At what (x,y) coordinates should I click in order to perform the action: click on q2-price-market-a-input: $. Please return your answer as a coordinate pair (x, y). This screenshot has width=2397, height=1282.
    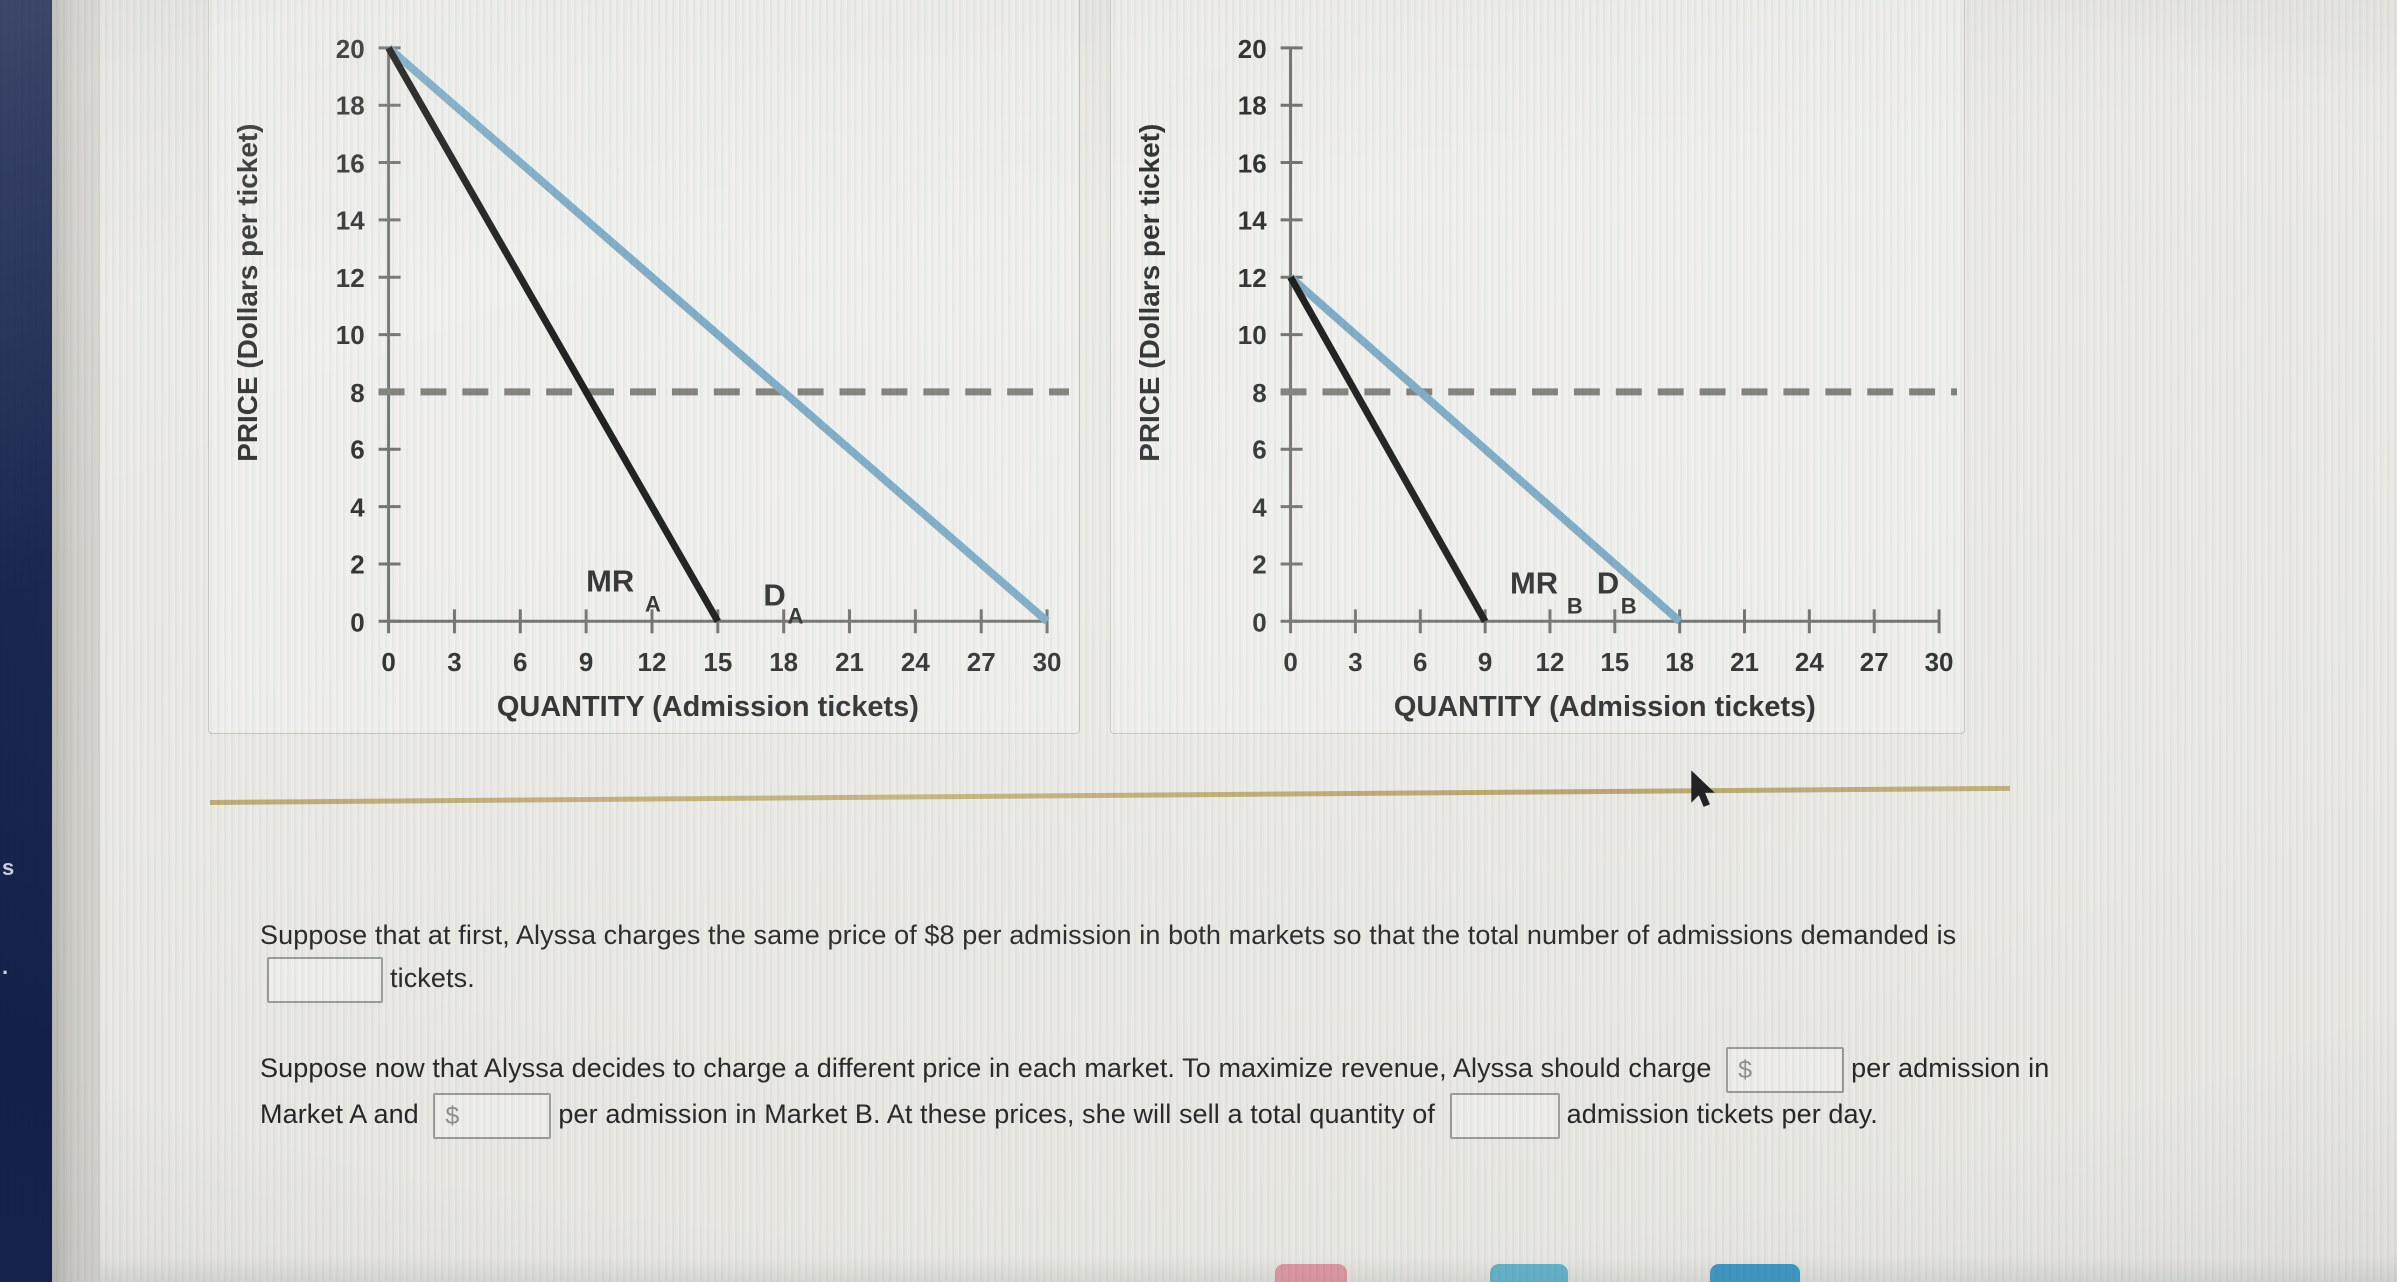
    Looking at the image, I should click on (1785, 1069).